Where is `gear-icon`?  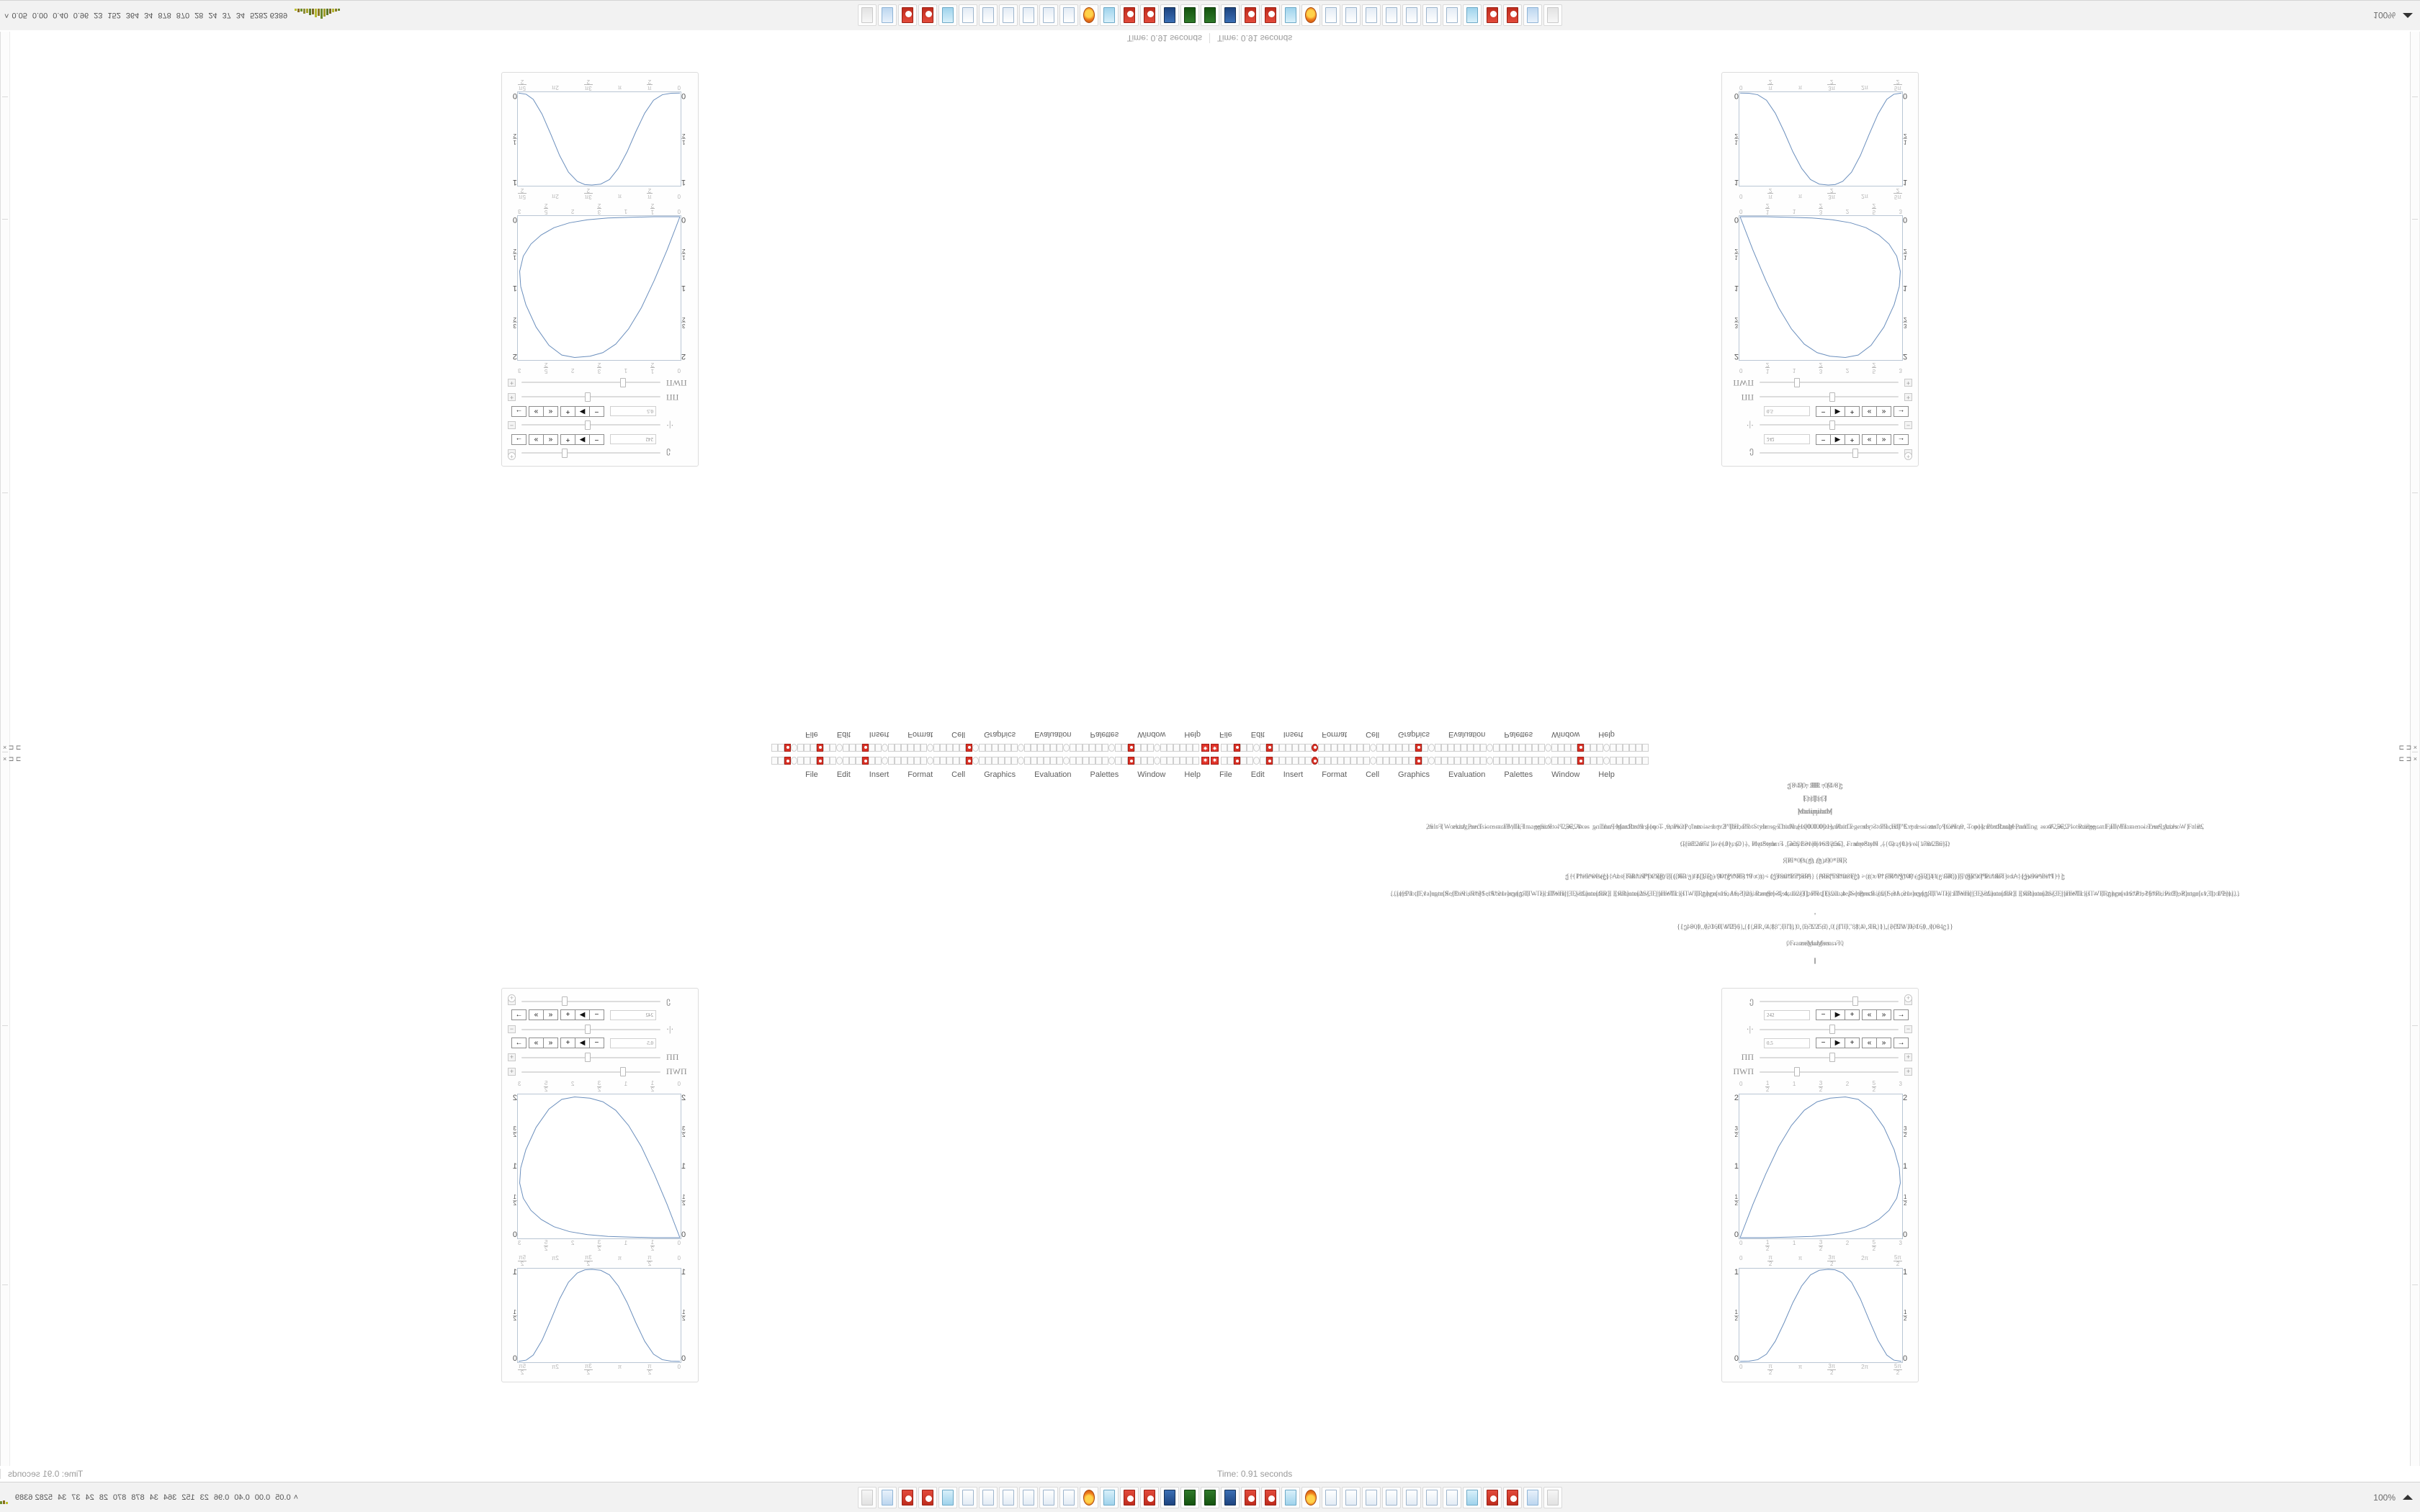
gear-icon is located at coordinates (1215, 748).